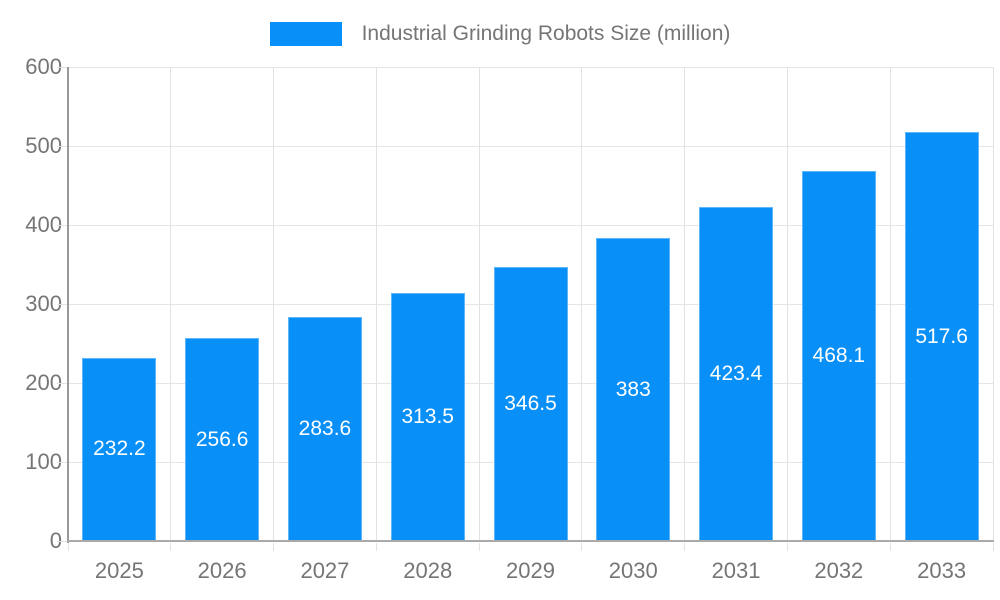 Image resolution: width=1000 pixels, height=600 pixels. I want to click on x-axis-tick-label: 2032, so click(839, 570).